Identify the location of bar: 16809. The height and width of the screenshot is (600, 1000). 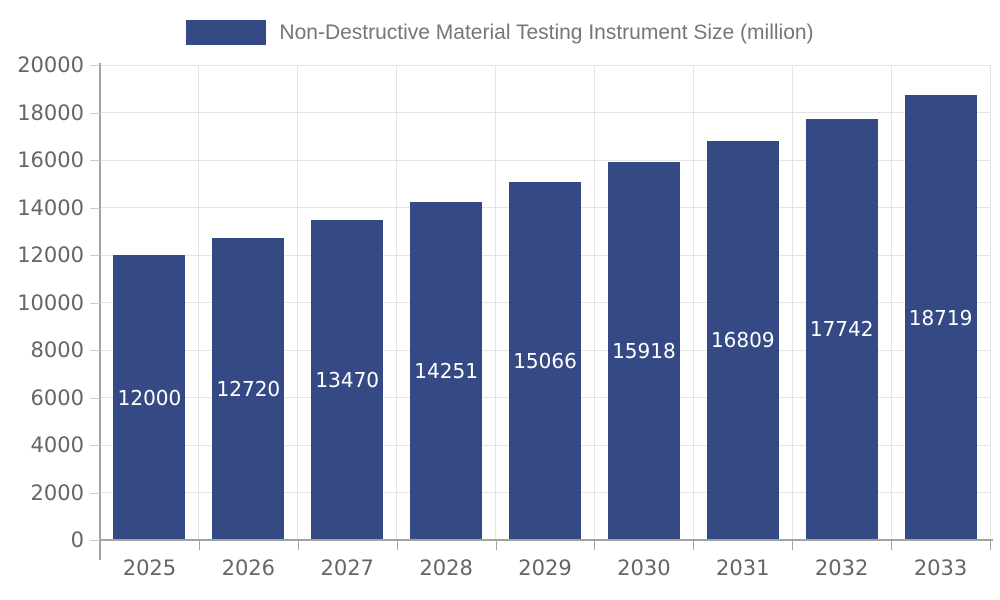
(742, 340).